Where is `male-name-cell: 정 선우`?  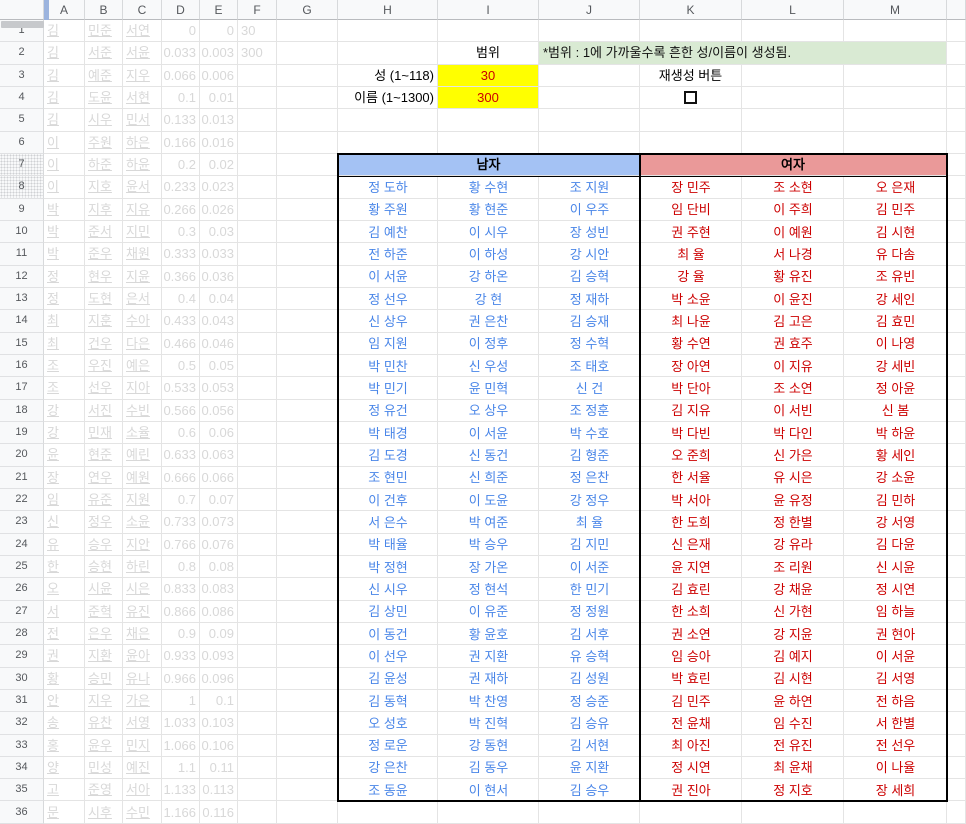 male-name-cell: 정 선우 is located at coordinates (388, 299).